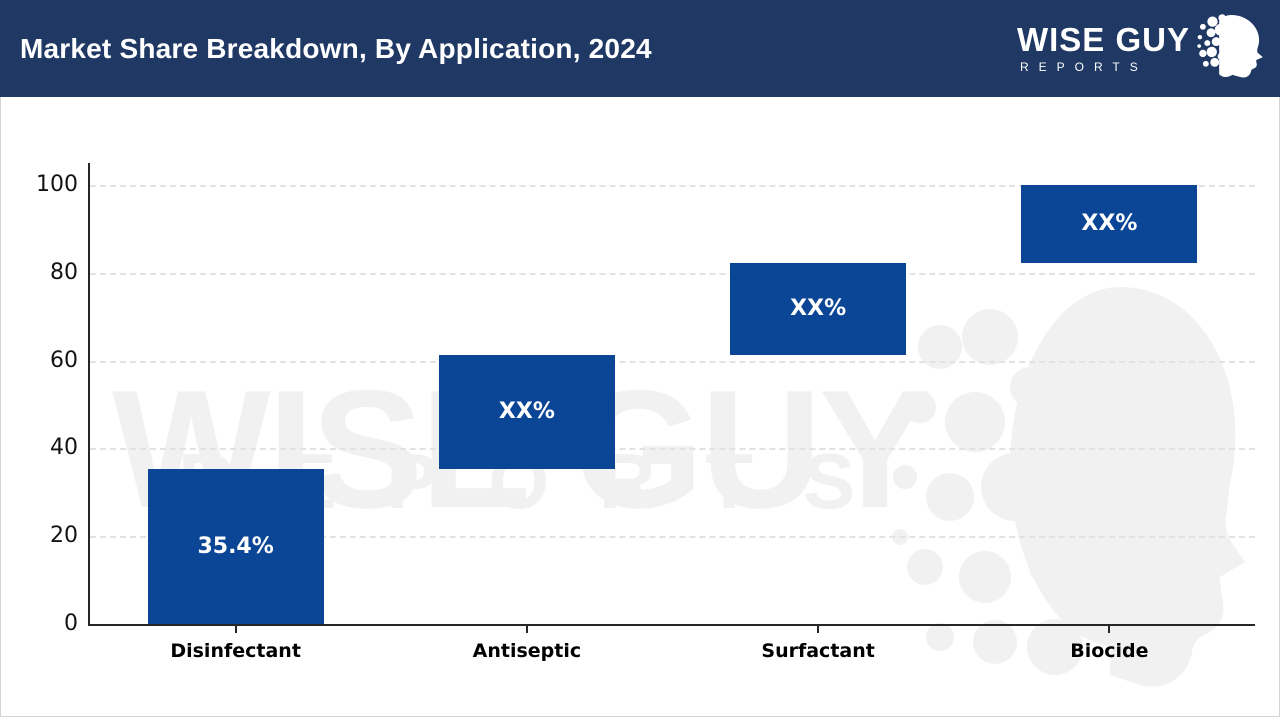 This screenshot has width=1280, height=720. I want to click on y-tick-label: 0, so click(71, 623).